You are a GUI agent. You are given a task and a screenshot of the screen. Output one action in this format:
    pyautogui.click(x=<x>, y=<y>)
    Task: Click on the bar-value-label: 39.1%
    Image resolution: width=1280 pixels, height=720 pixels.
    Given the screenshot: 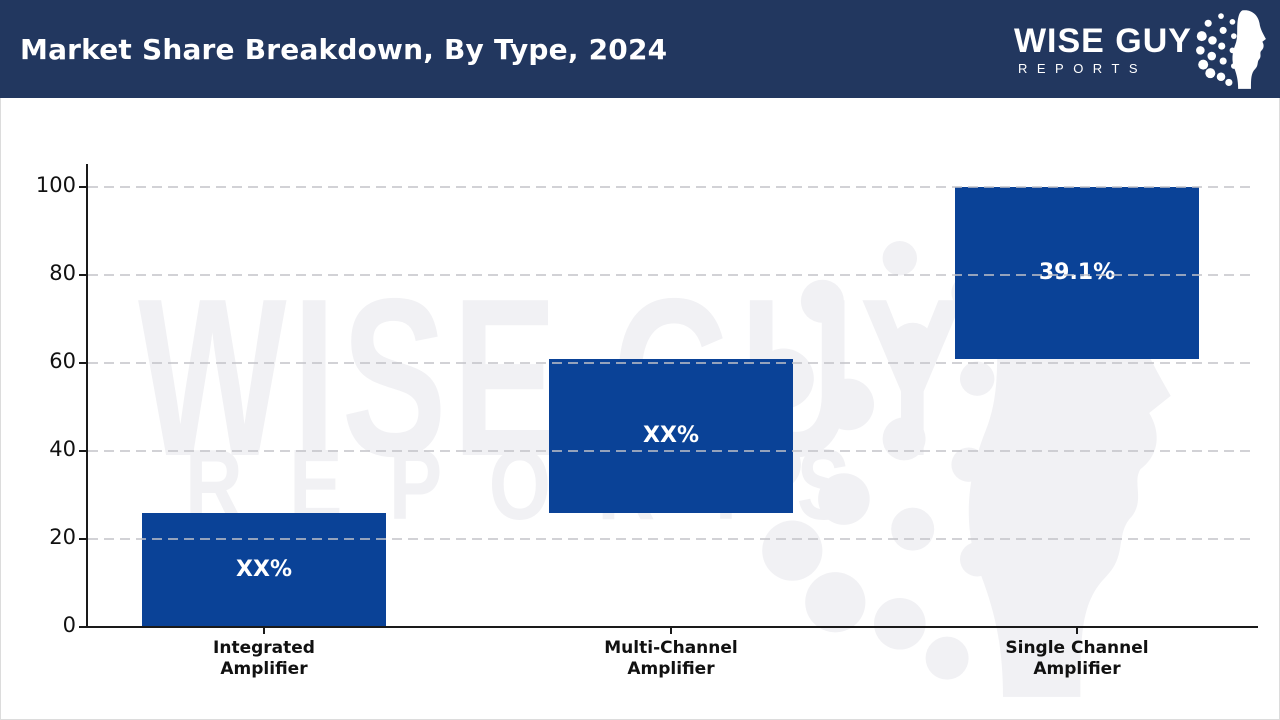 What is the action you would take?
    pyautogui.click(x=1077, y=273)
    